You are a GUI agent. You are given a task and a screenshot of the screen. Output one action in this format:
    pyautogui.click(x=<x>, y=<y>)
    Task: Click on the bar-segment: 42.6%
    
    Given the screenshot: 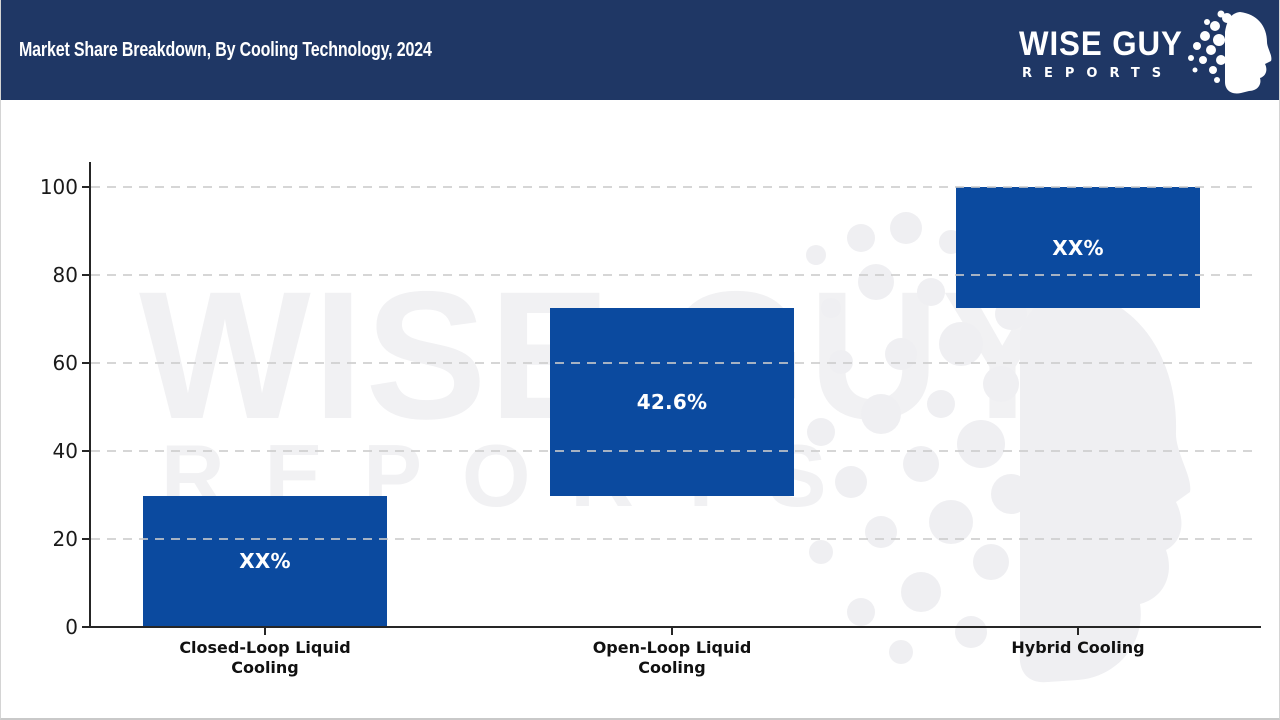 What is the action you would take?
    pyautogui.click(x=672, y=402)
    